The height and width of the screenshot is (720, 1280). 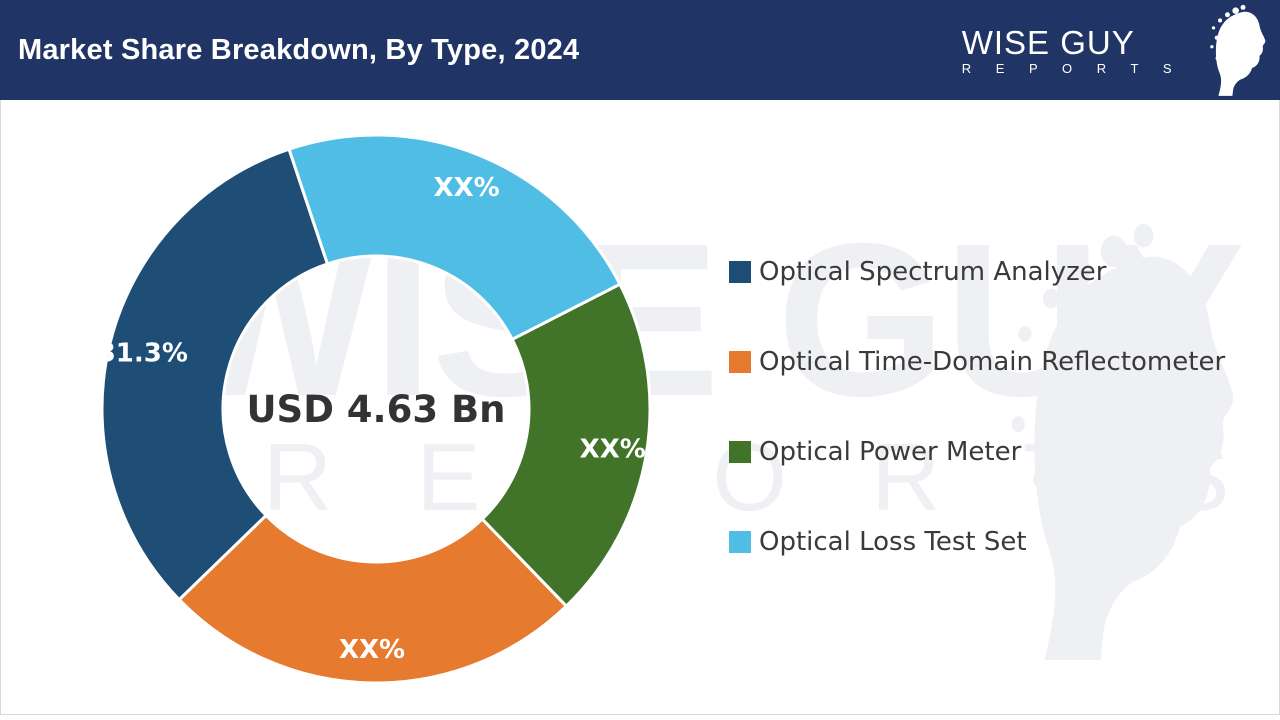 I want to click on logo-subtitle: R E P O R T S, so click(x=1071, y=68).